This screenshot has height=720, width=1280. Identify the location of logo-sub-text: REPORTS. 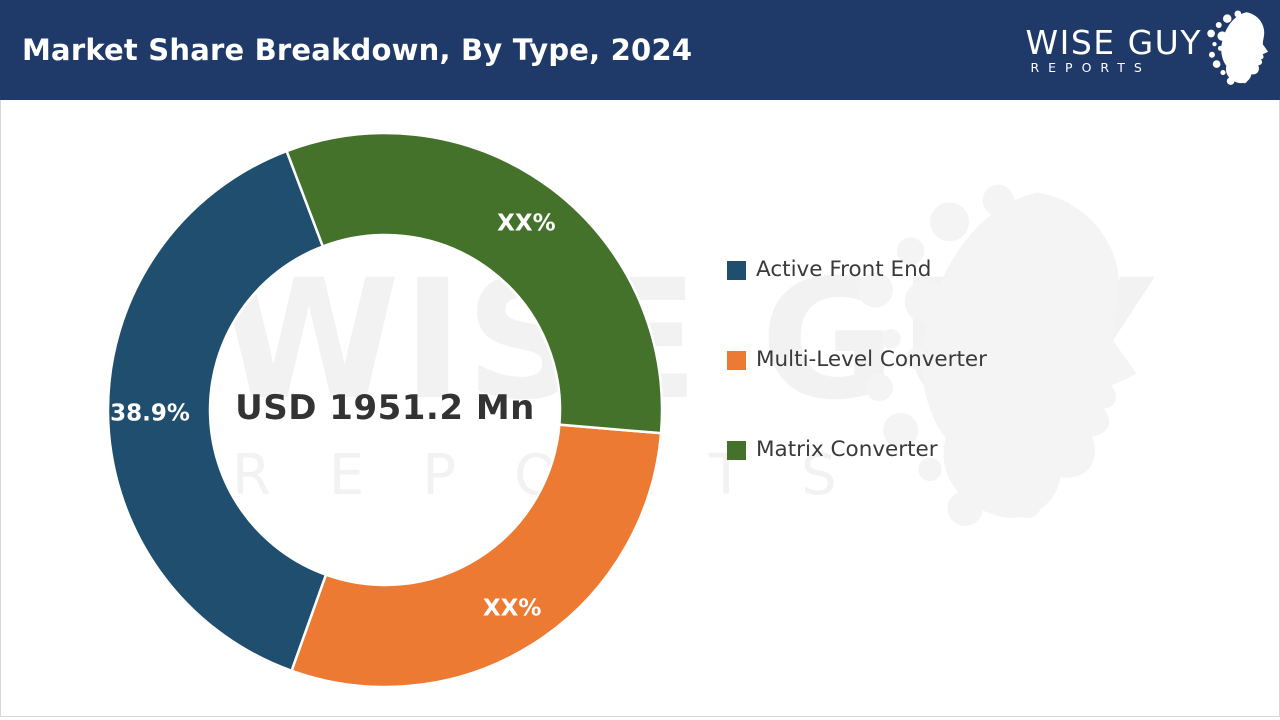
(1090, 67).